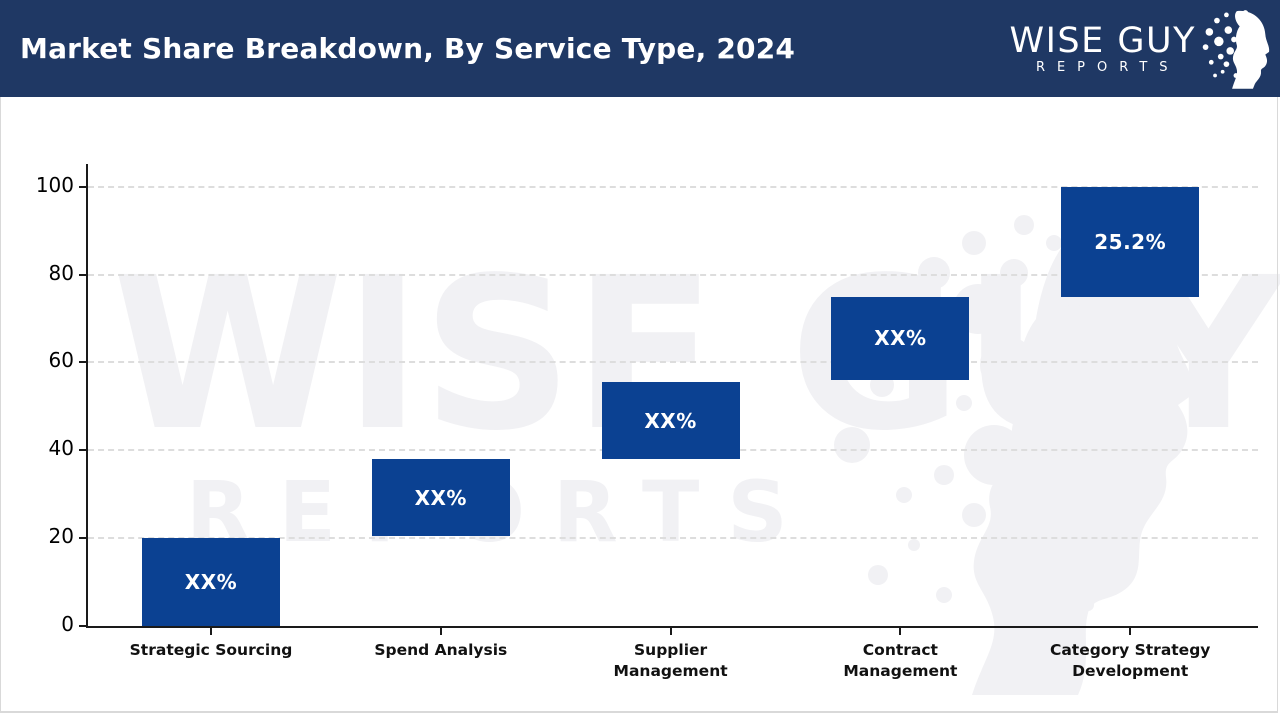 This screenshot has width=1280, height=720. Describe the element at coordinates (61, 448) in the screenshot. I see `y-tick-label: 40` at that location.